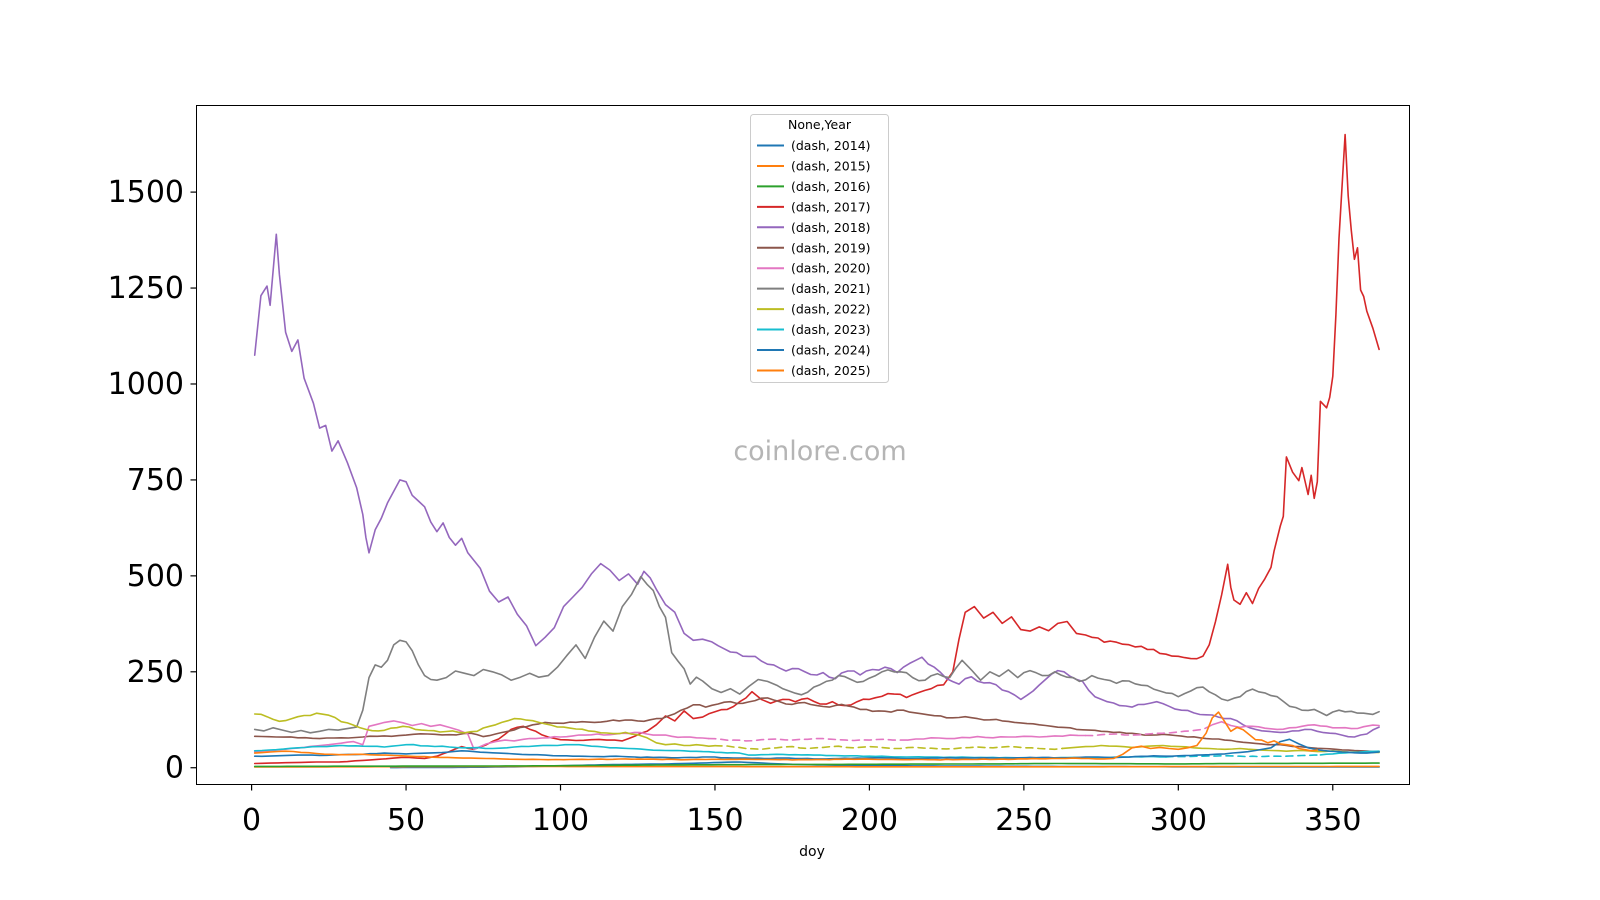 The image size is (1600, 900). Describe the element at coordinates (146, 384) in the screenshot. I see `y-axis-tick-label: 1000` at that location.